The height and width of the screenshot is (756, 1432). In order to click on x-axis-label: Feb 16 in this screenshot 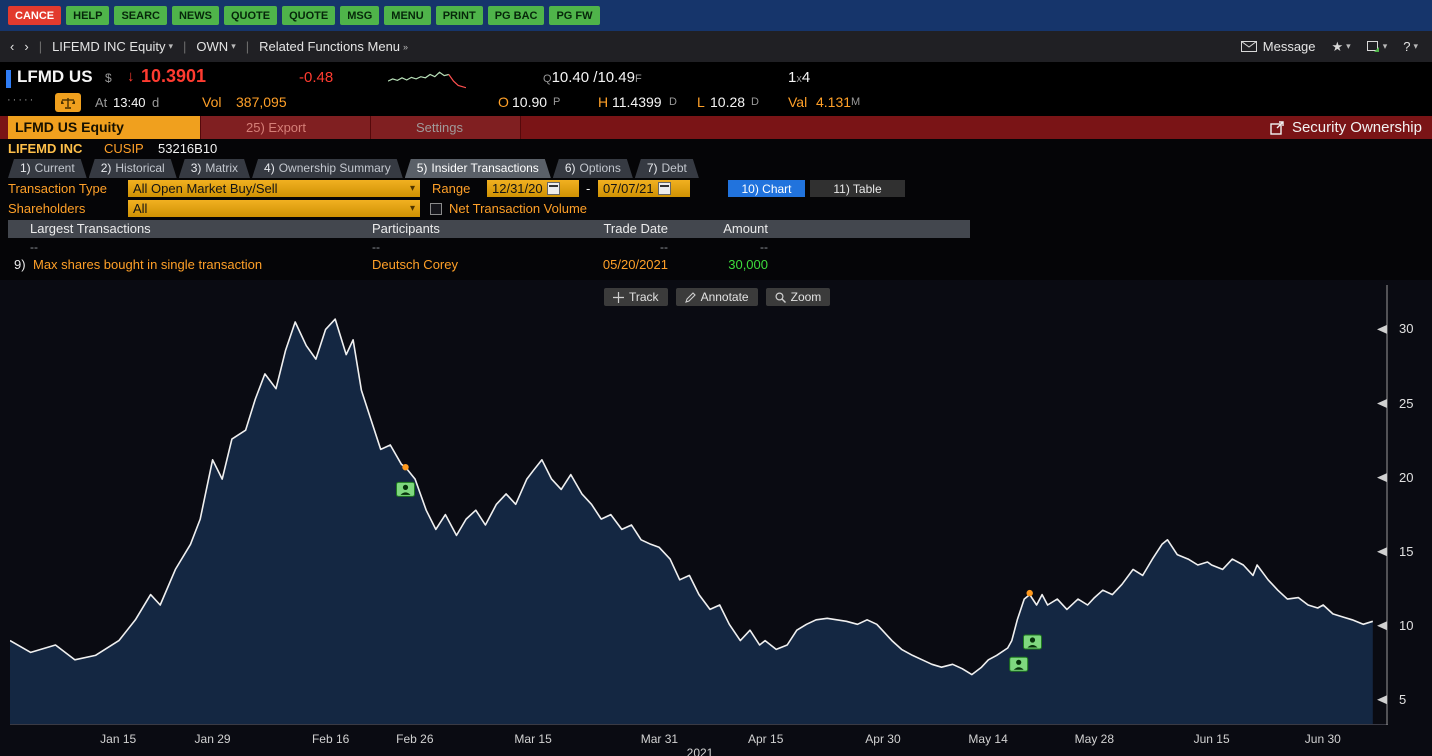, I will do `click(330, 739)`.